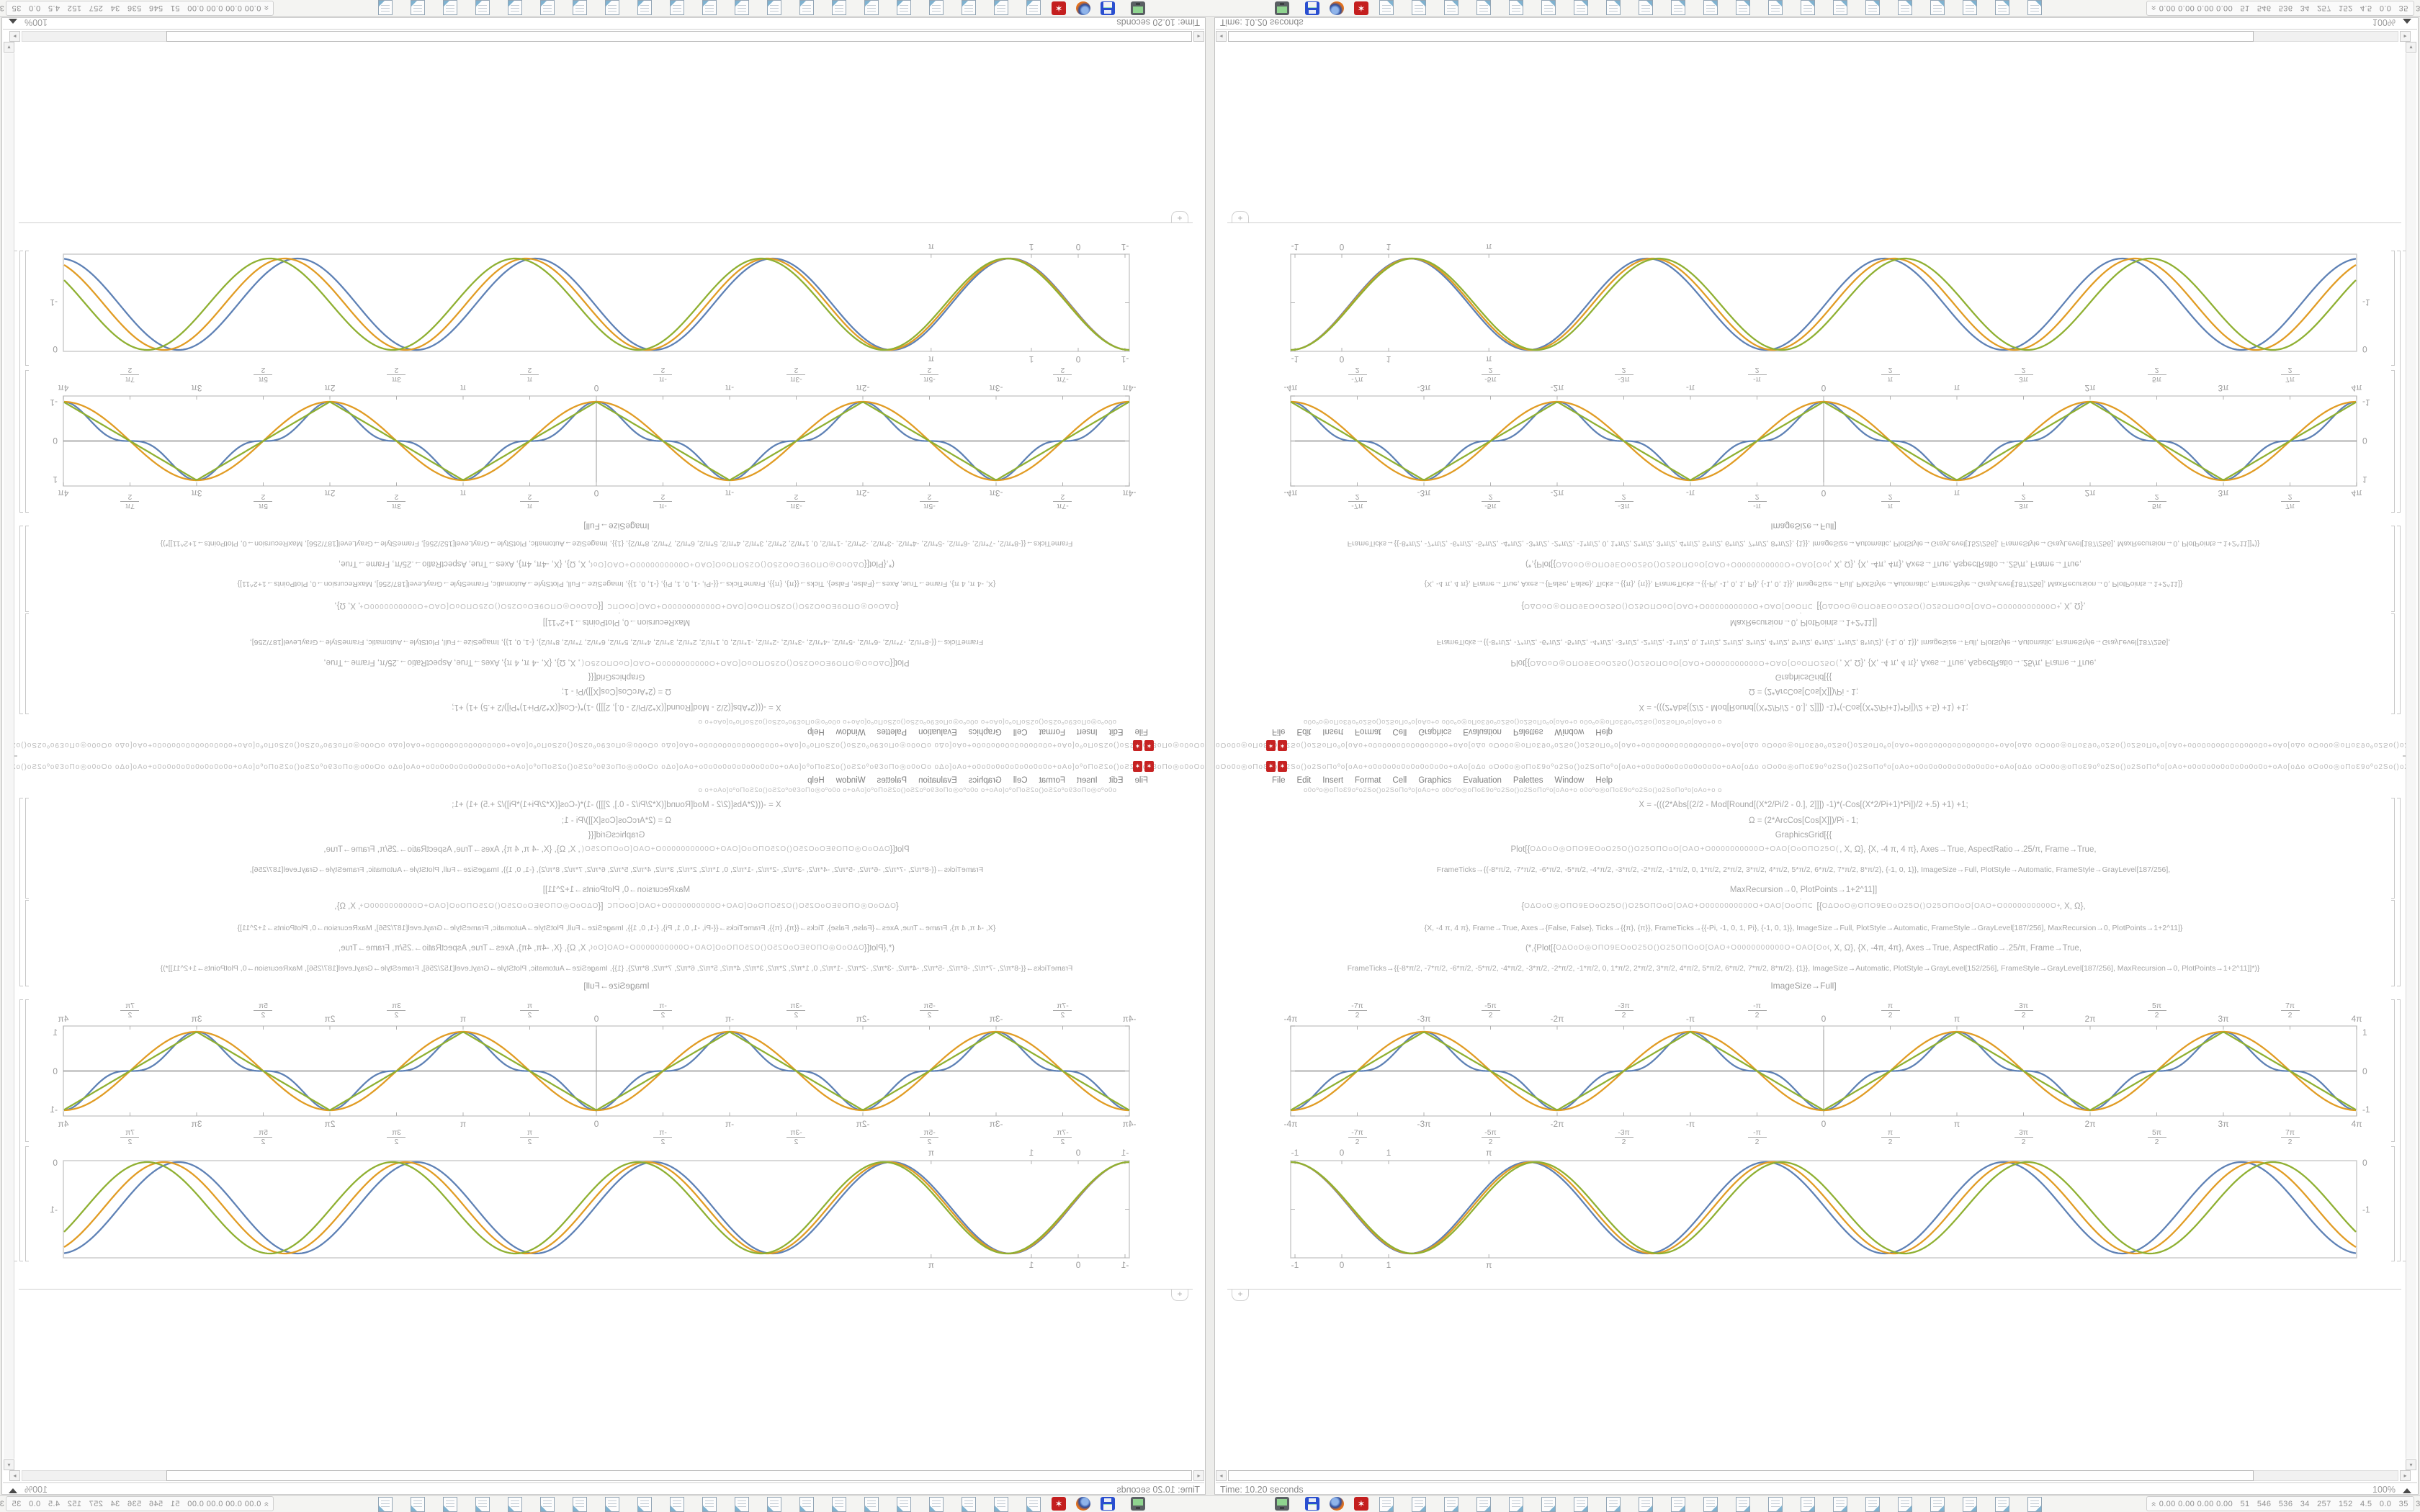 This screenshot has width=2420, height=1512. I want to click on cell-insert-plus-button: +, so click(1240, 1295).